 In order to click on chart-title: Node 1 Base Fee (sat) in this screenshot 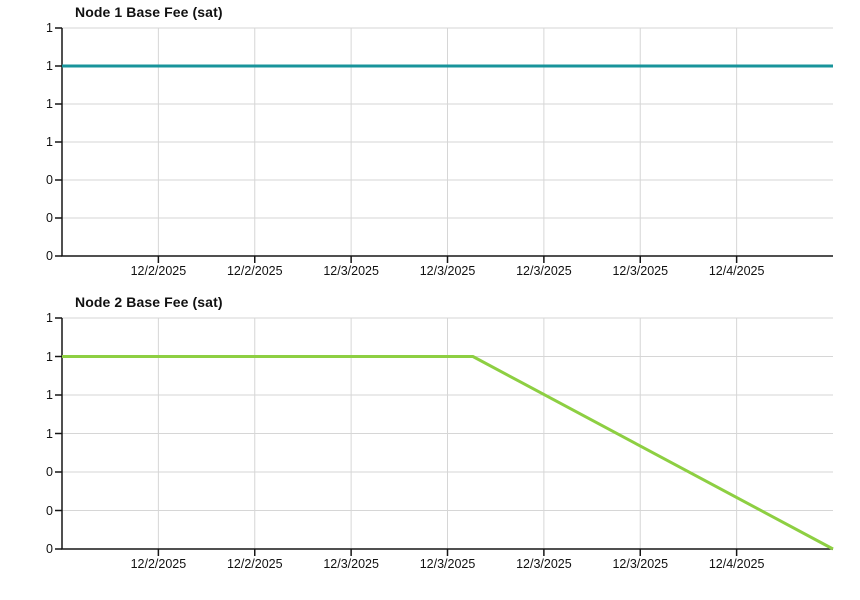, I will do `click(149, 12)`.